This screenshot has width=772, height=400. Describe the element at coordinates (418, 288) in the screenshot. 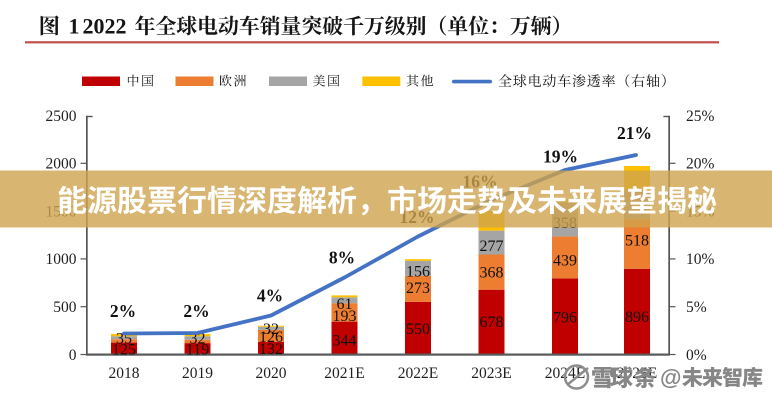

I see `svg-text: 273` at that location.